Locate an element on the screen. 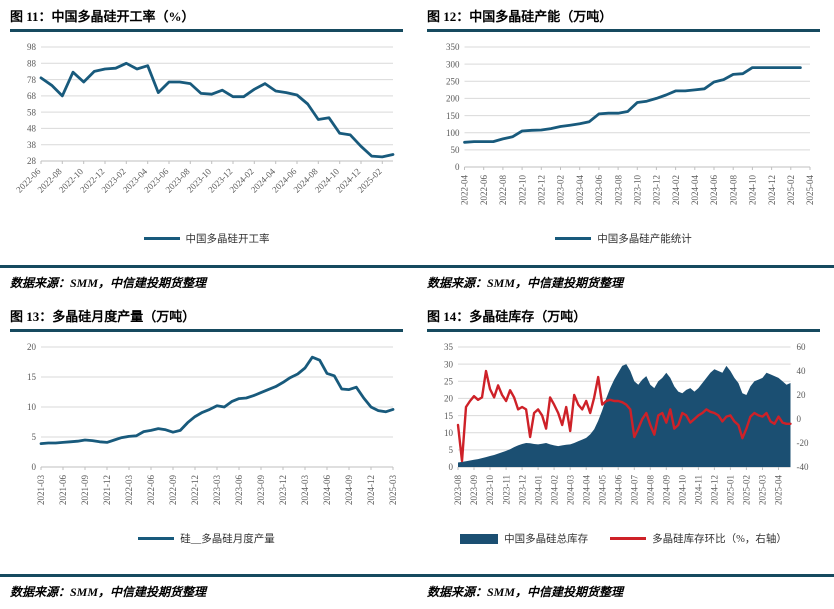 This screenshot has width=834, height=609. legend-label: 中国多晶硅产能统计 is located at coordinates (644, 239).